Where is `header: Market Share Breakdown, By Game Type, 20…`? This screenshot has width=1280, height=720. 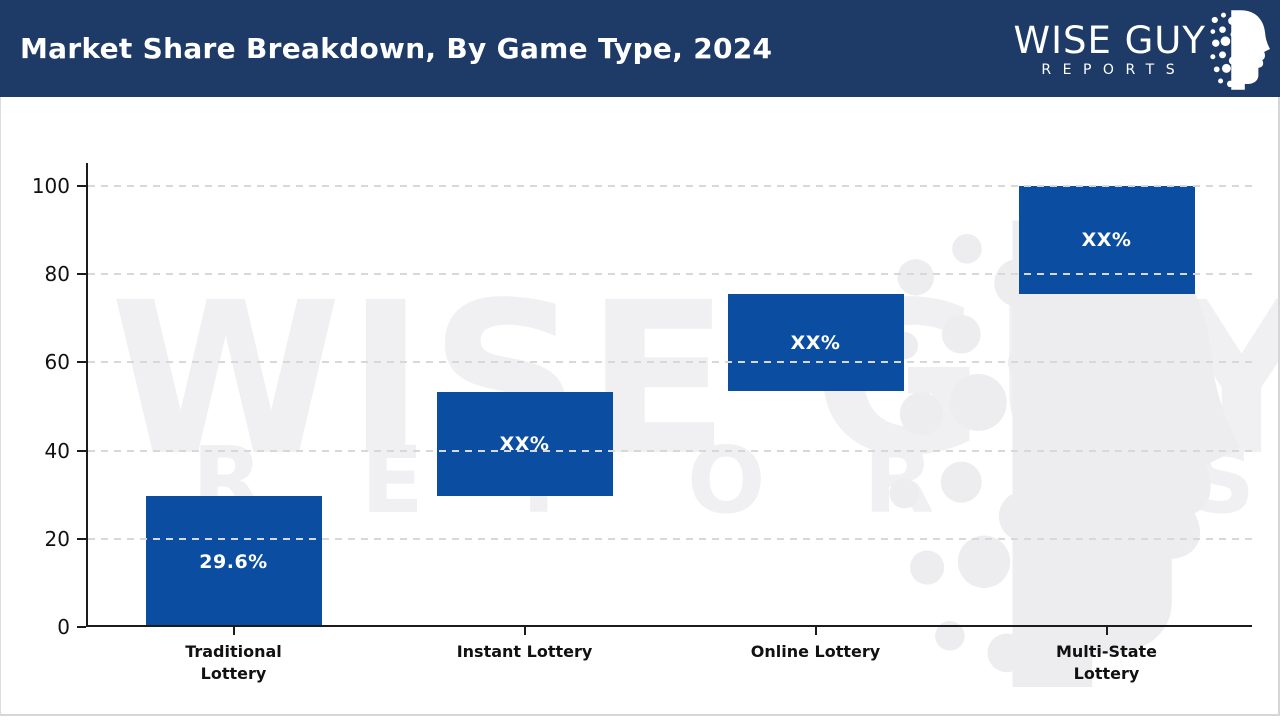 header: Market Share Breakdown, By Game Type, 20… is located at coordinates (640, 48).